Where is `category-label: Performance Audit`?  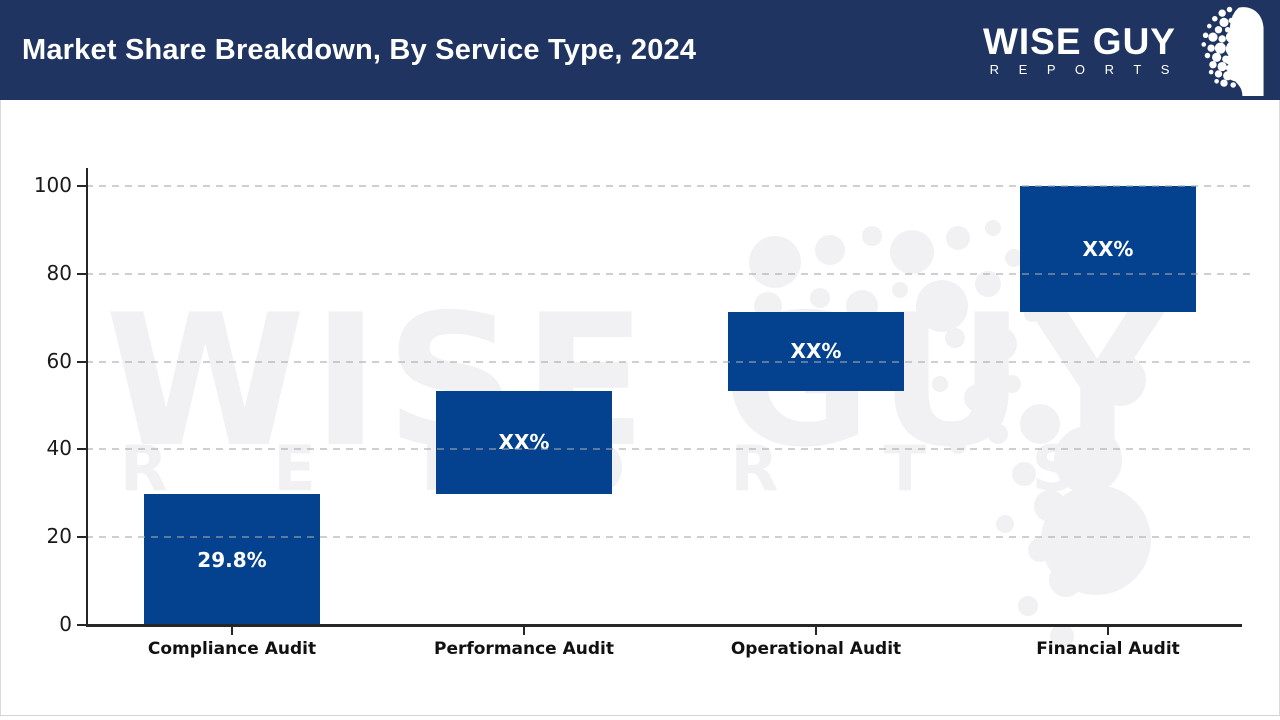
category-label: Performance Audit is located at coordinates (524, 649).